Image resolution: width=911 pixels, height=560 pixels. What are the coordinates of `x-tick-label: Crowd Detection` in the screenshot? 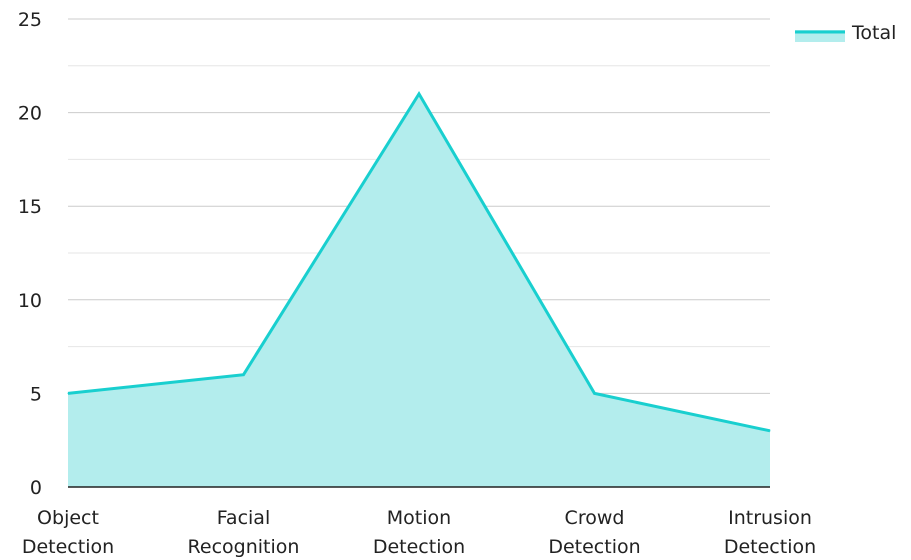 It's located at (594, 532).